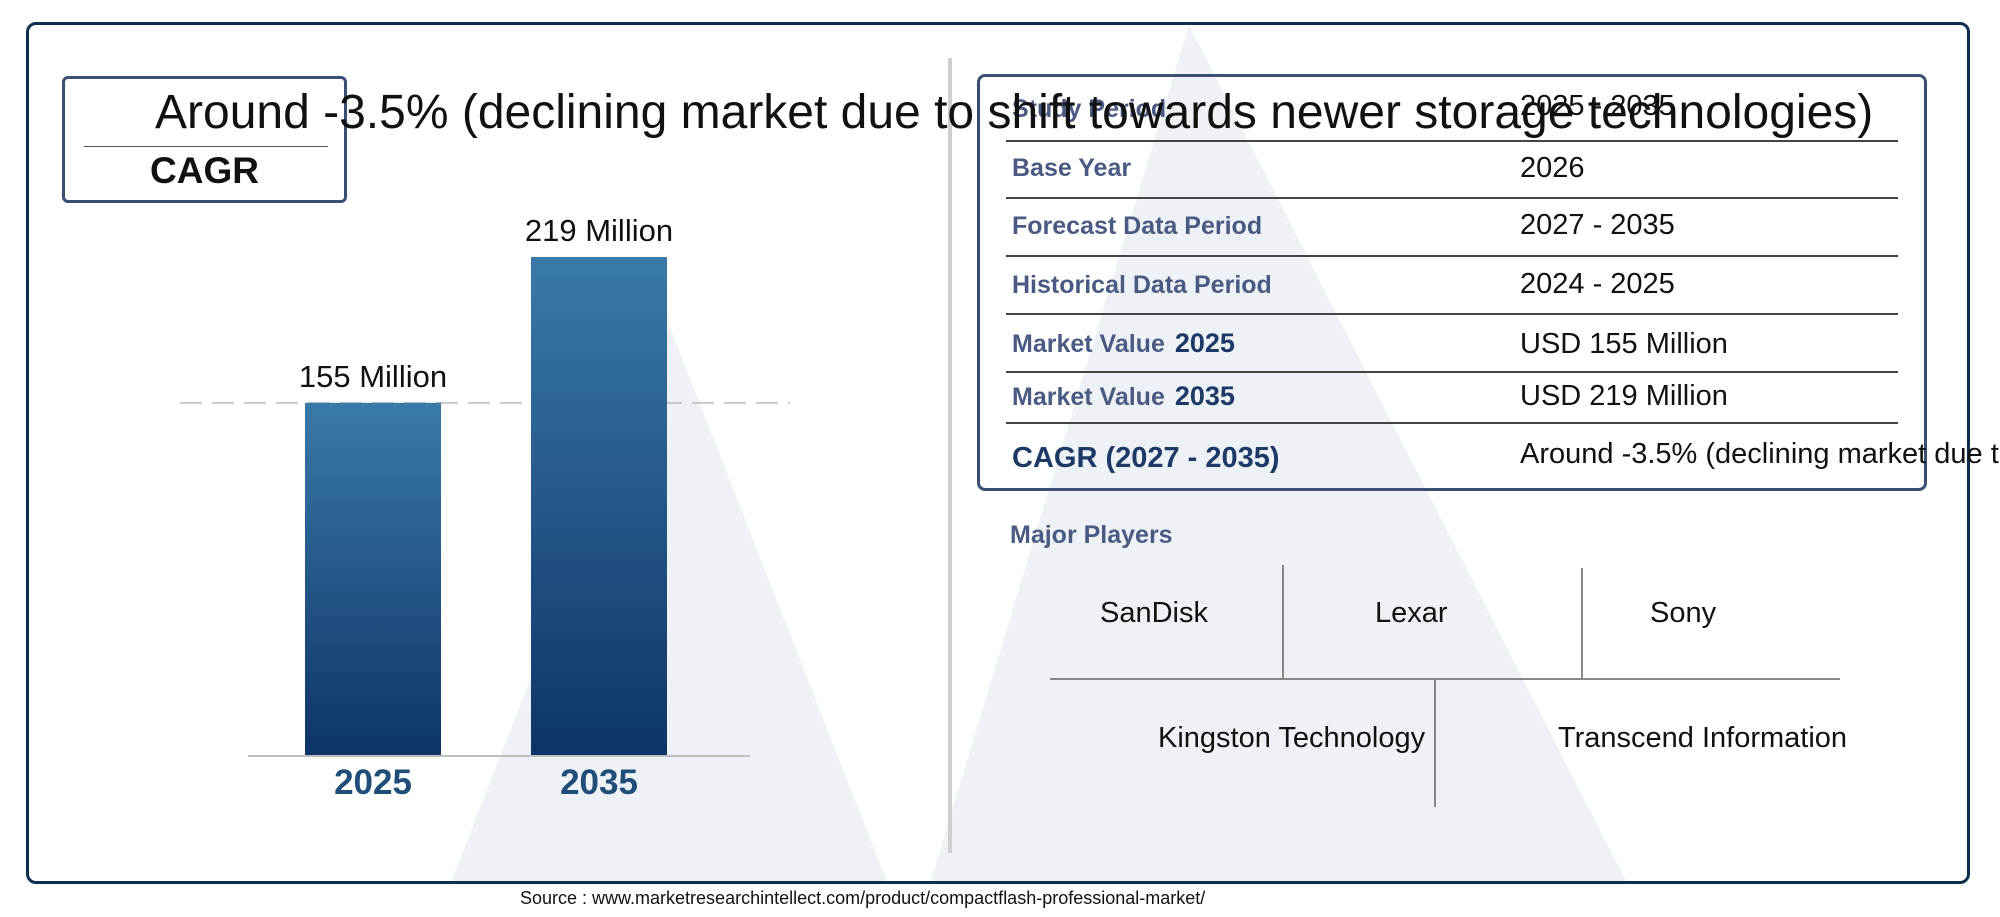  What do you see at coordinates (204, 170) in the screenshot?
I see `cagr-label: CAGR` at bounding box center [204, 170].